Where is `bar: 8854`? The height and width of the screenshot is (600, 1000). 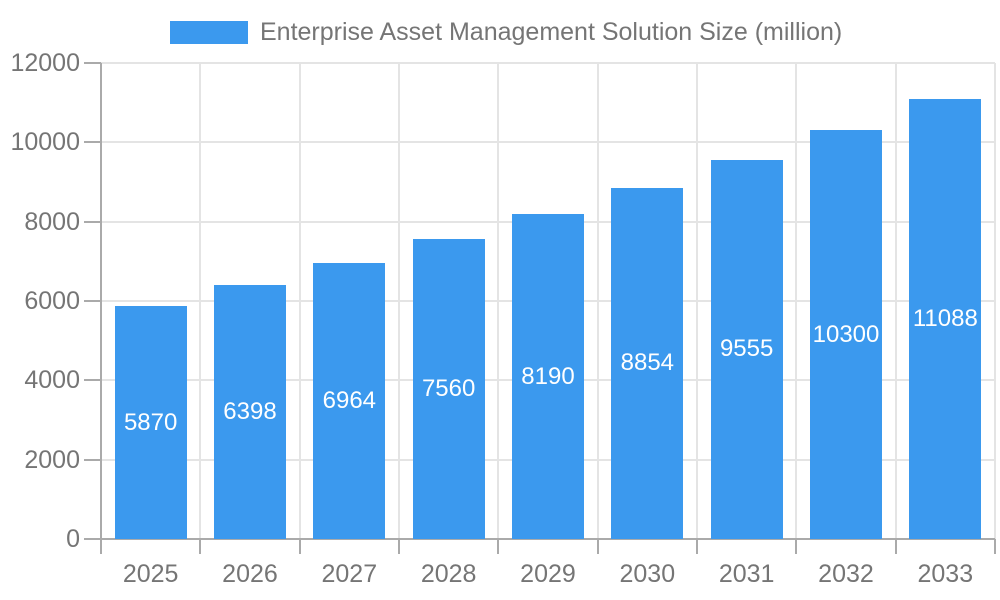
bar: 8854 is located at coordinates (647, 363).